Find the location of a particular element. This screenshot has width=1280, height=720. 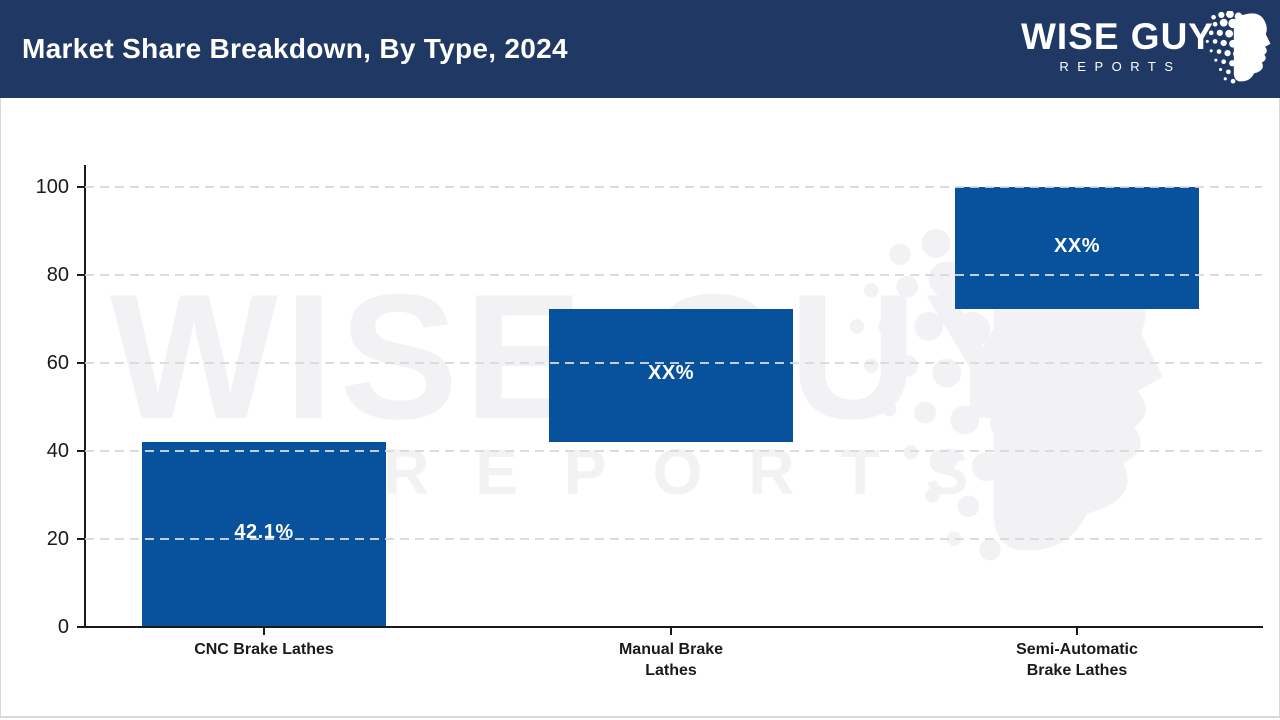

x-category-label: Manual Brake Lathes is located at coordinates (671, 660).